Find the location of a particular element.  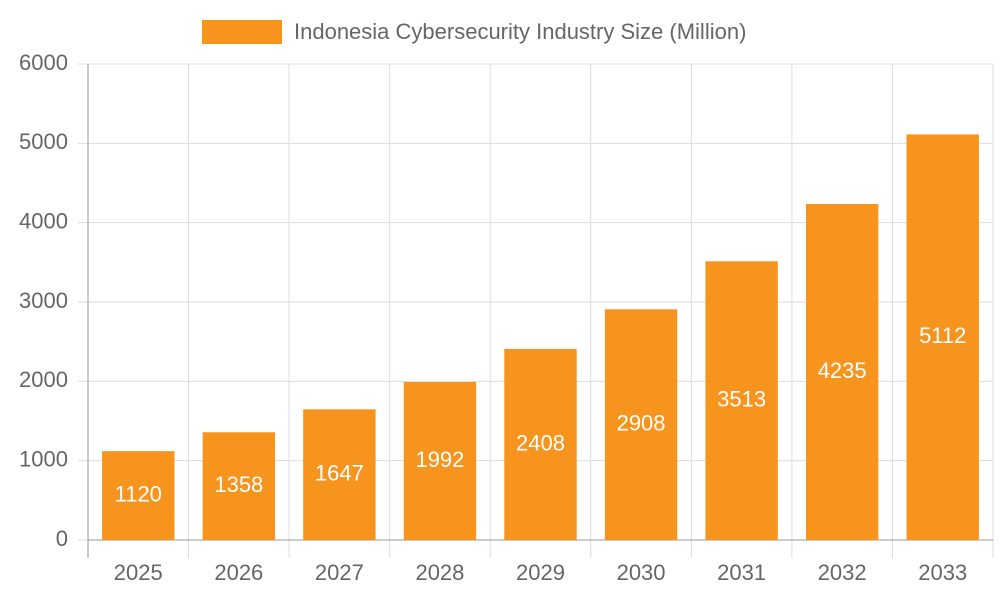

data-label: 4235 is located at coordinates (842, 370).